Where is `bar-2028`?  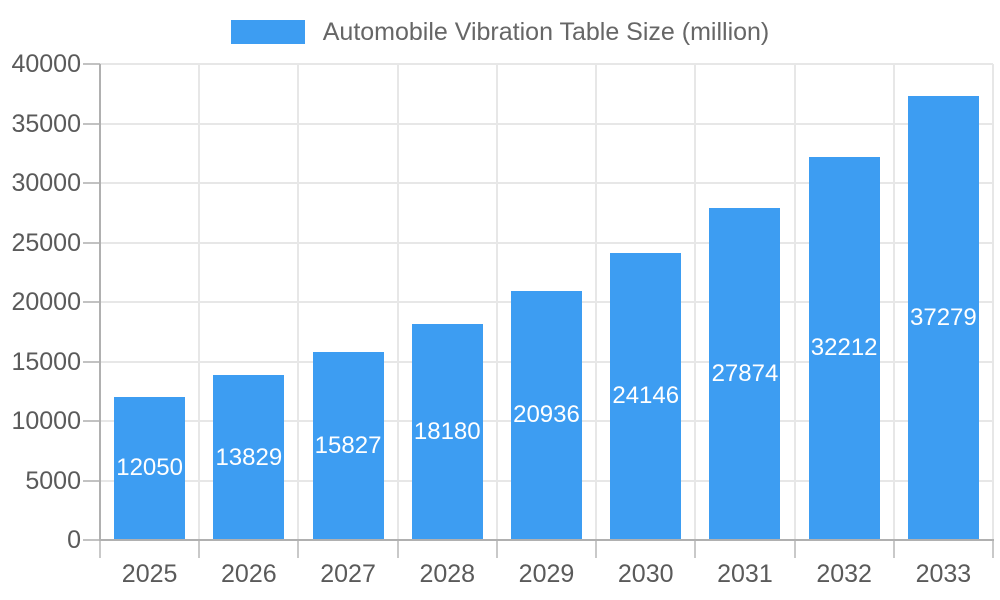
bar-2028 is located at coordinates (447, 431).